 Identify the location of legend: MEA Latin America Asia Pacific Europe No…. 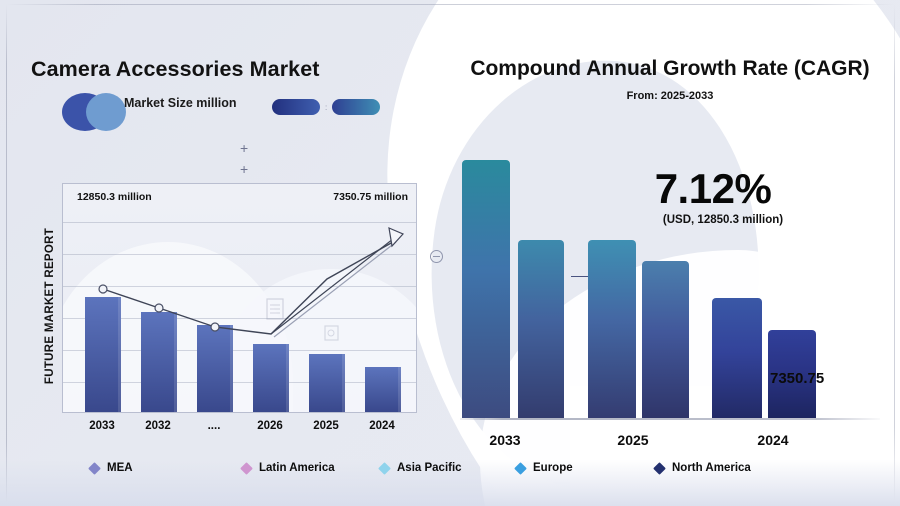
(450, 472).